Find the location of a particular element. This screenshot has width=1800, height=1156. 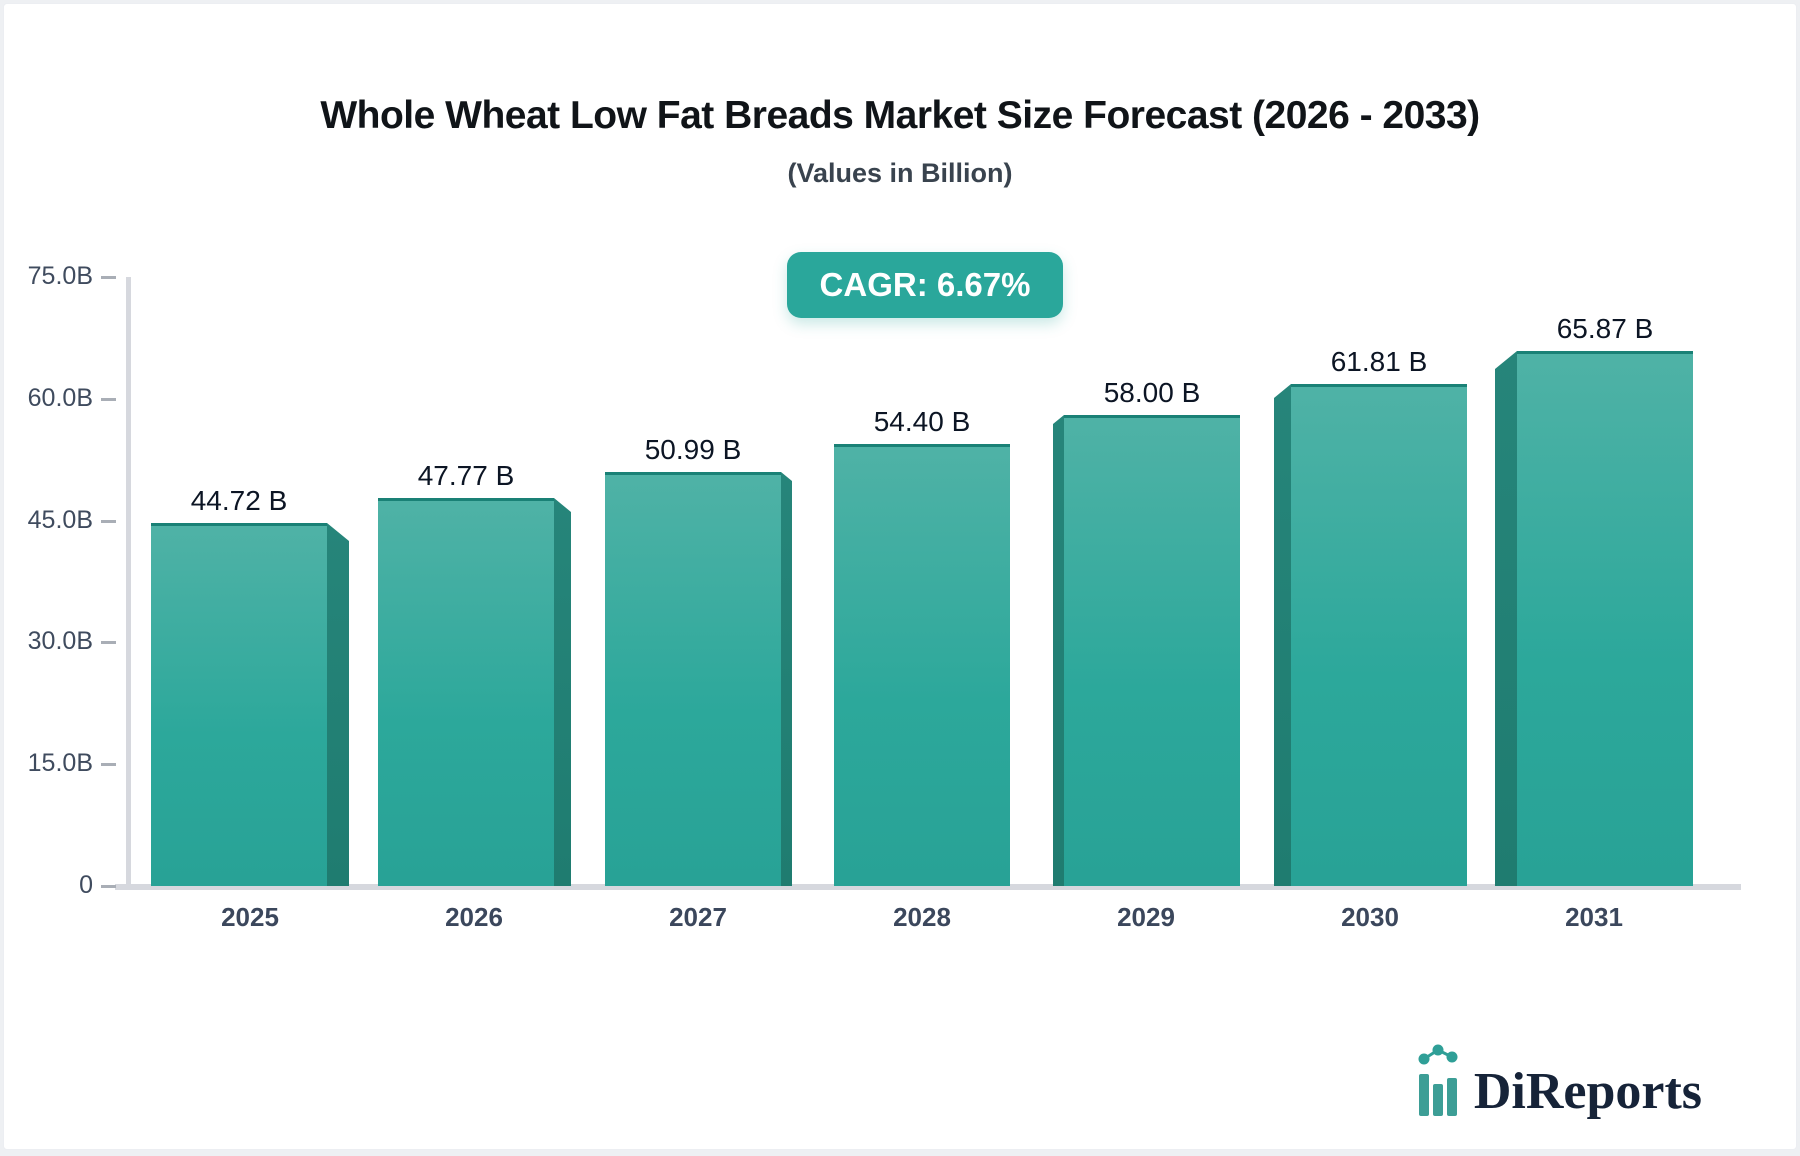

x-axis-line is located at coordinates (928, 887).